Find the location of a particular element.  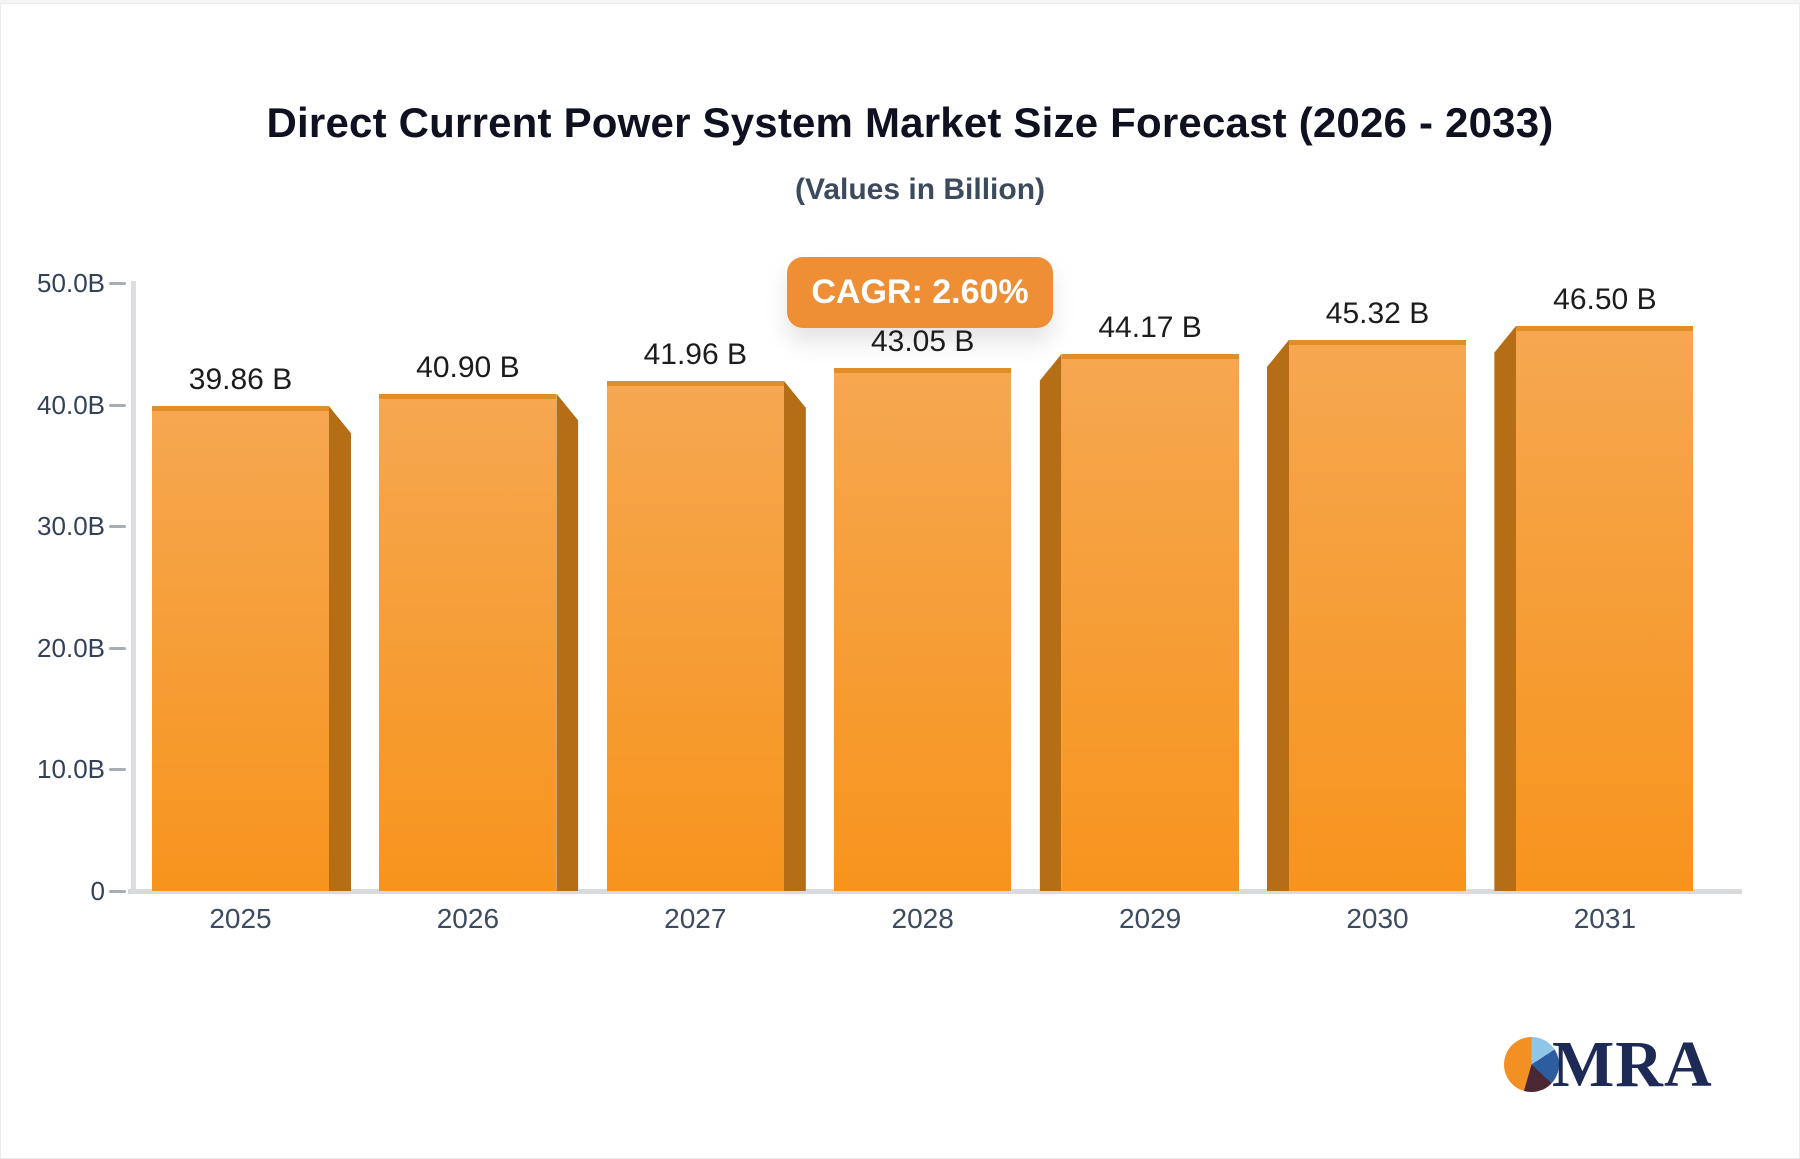

bar-side-2027 is located at coordinates (794, 635).